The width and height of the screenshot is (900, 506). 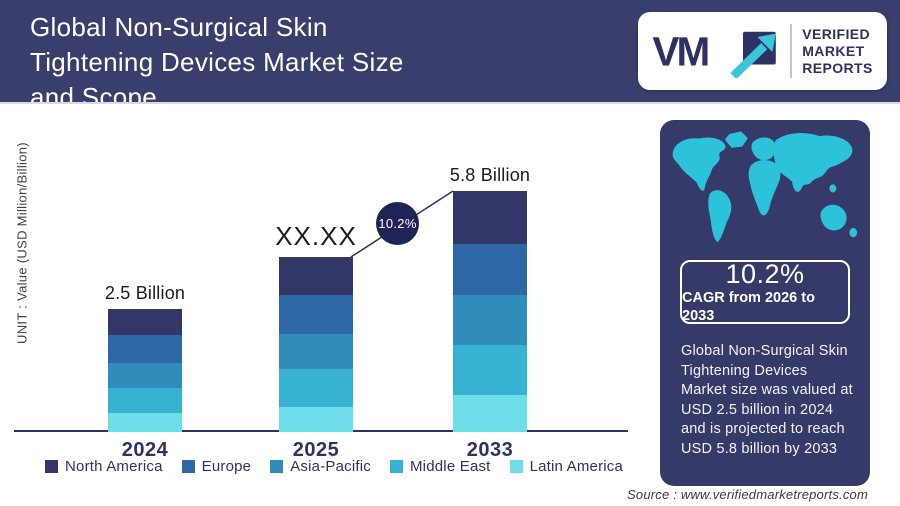 I want to click on bar-segment-2025-north-america, so click(x=316, y=276).